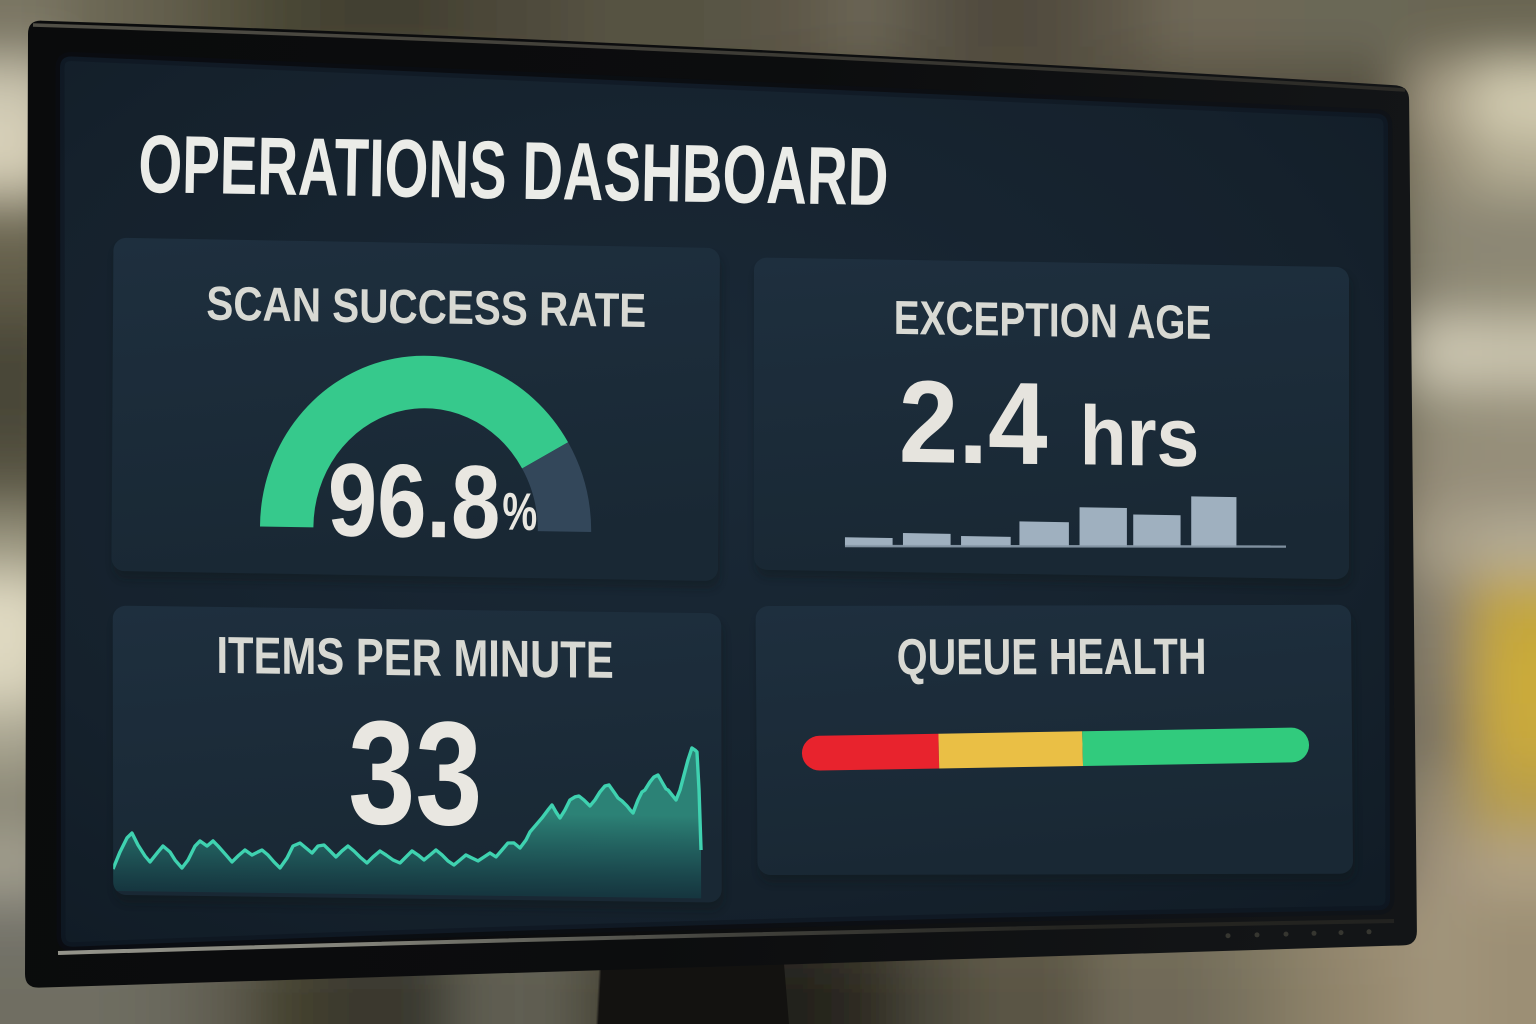  Describe the element at coordinates (426, 307) in the screenshot. I see `svg-text: SCAN SUCCESS RATE` at that location.